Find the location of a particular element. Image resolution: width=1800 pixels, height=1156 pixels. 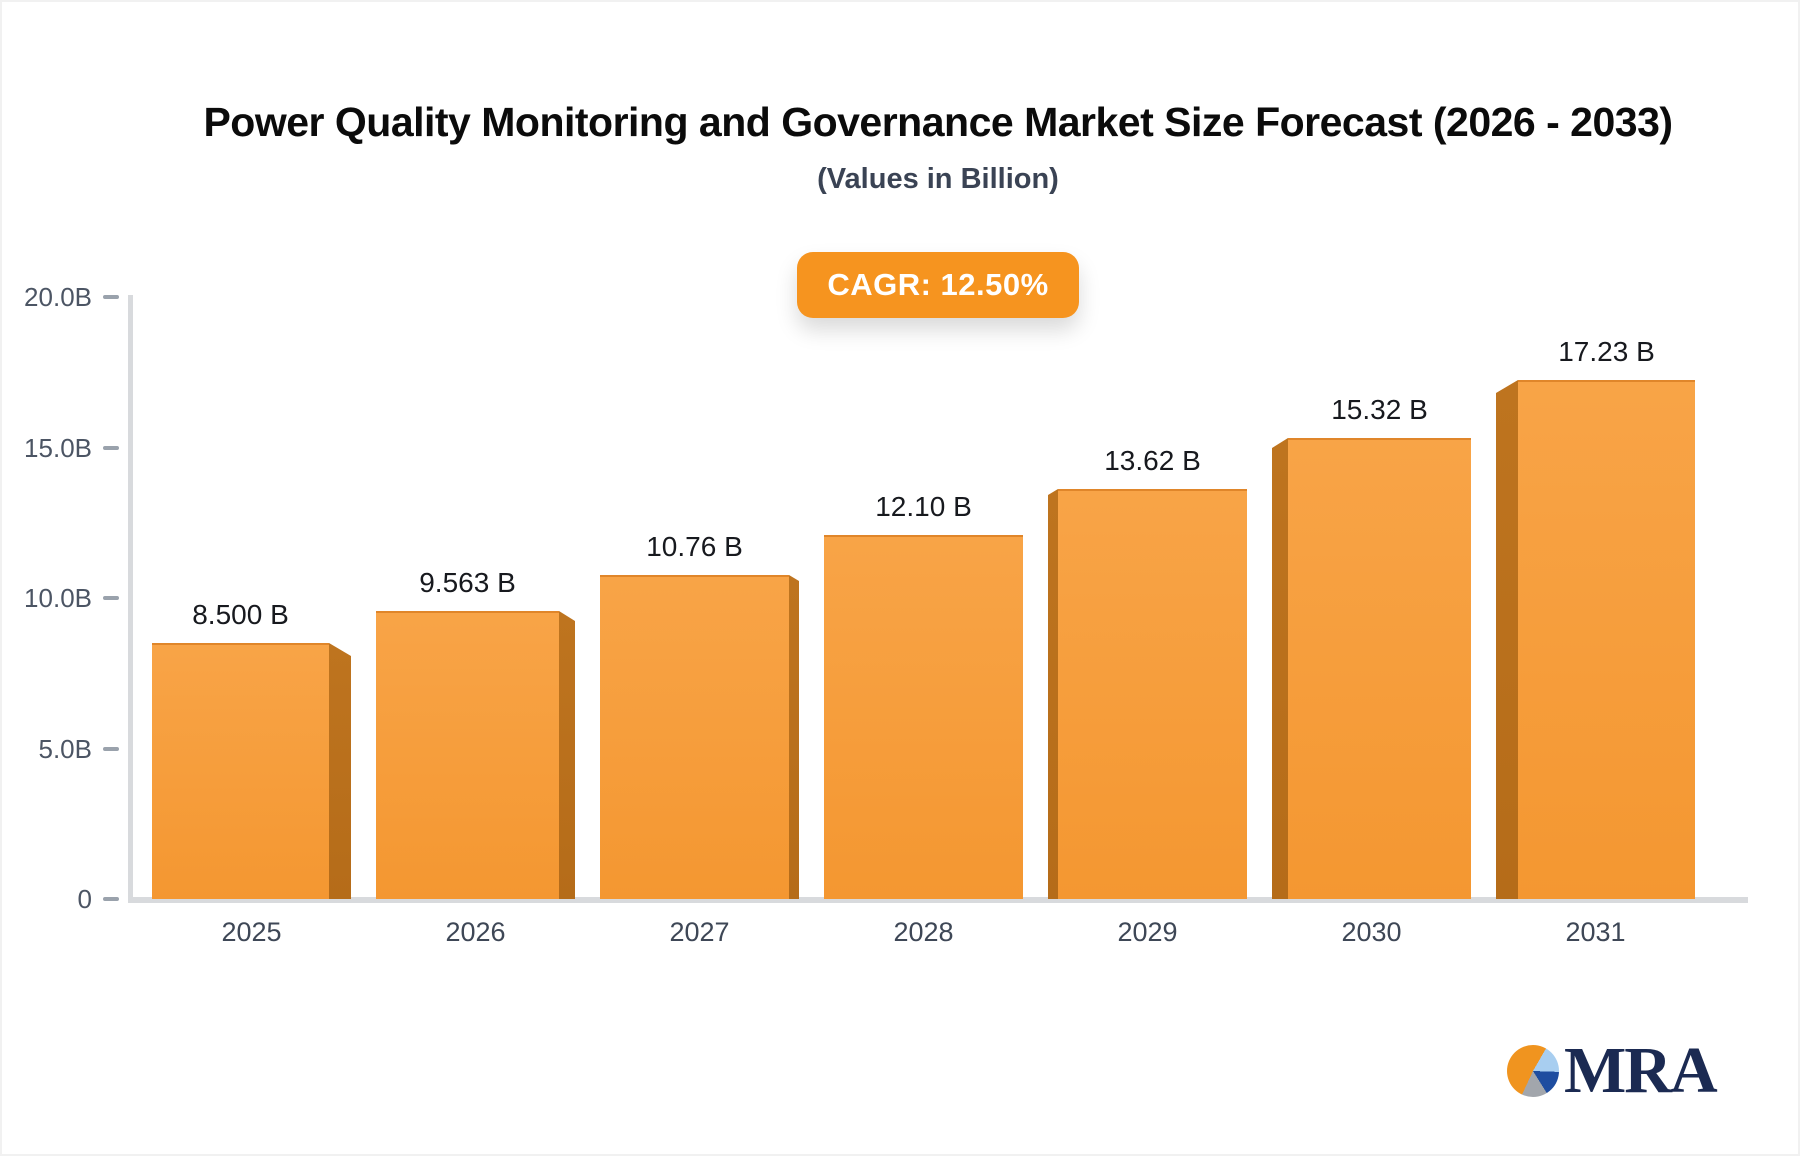

x-tick-label-2027: 2027 is located at coordinates (699, 932).